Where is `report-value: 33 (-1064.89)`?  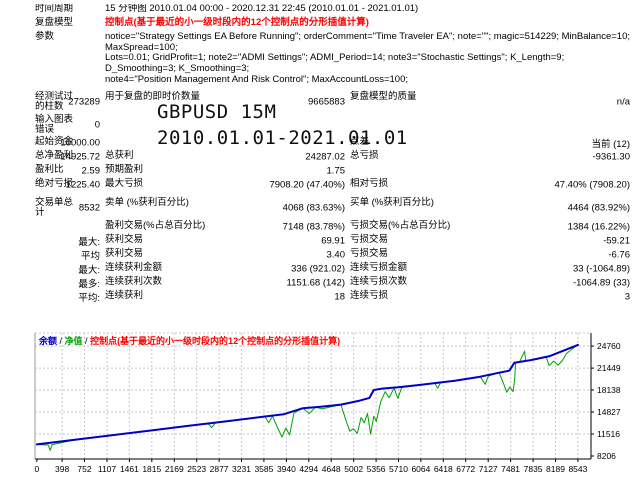 report-value: 33 (-1064.89) is located at coordinates (601, 269).